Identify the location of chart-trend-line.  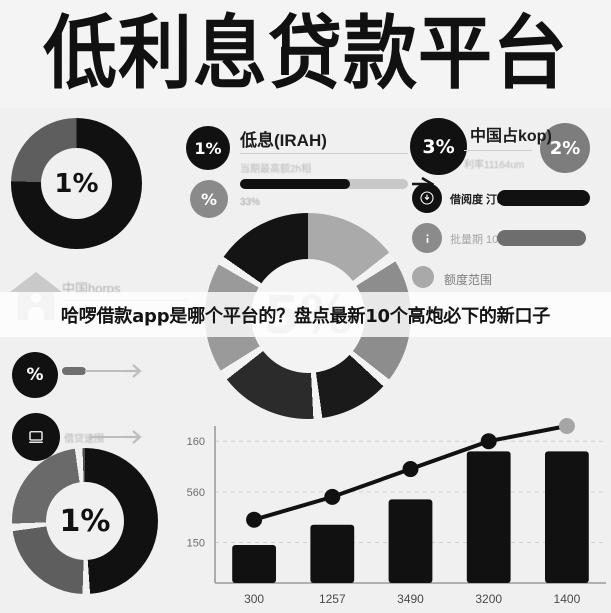
(410, 473).